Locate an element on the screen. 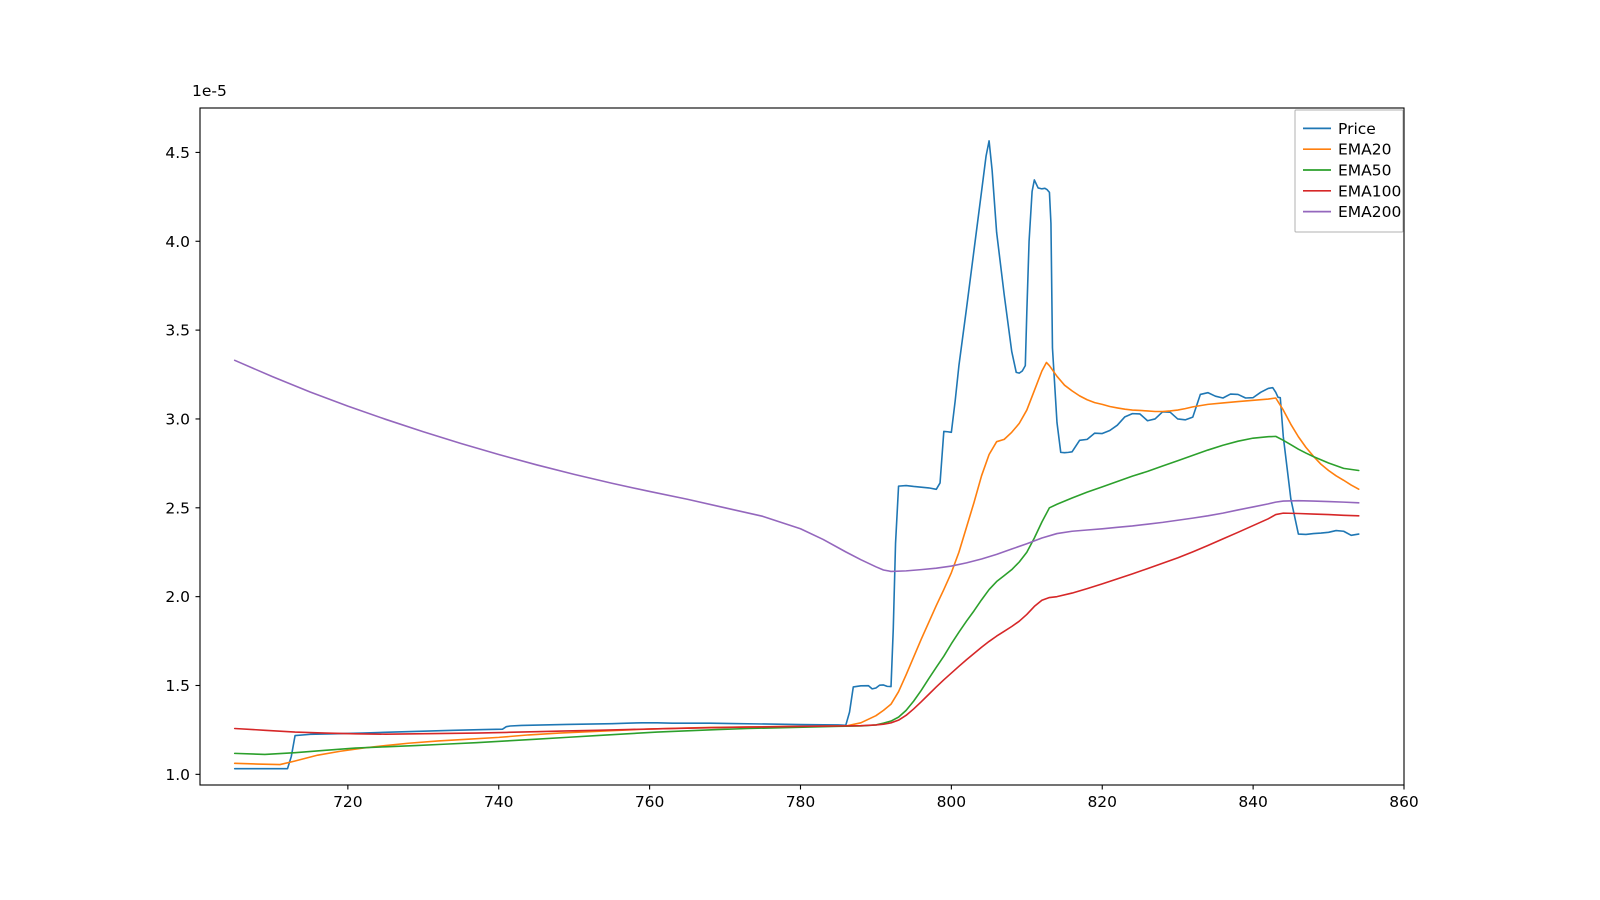  y-tick-label: 4.5 is located at coordinates (177, 153).